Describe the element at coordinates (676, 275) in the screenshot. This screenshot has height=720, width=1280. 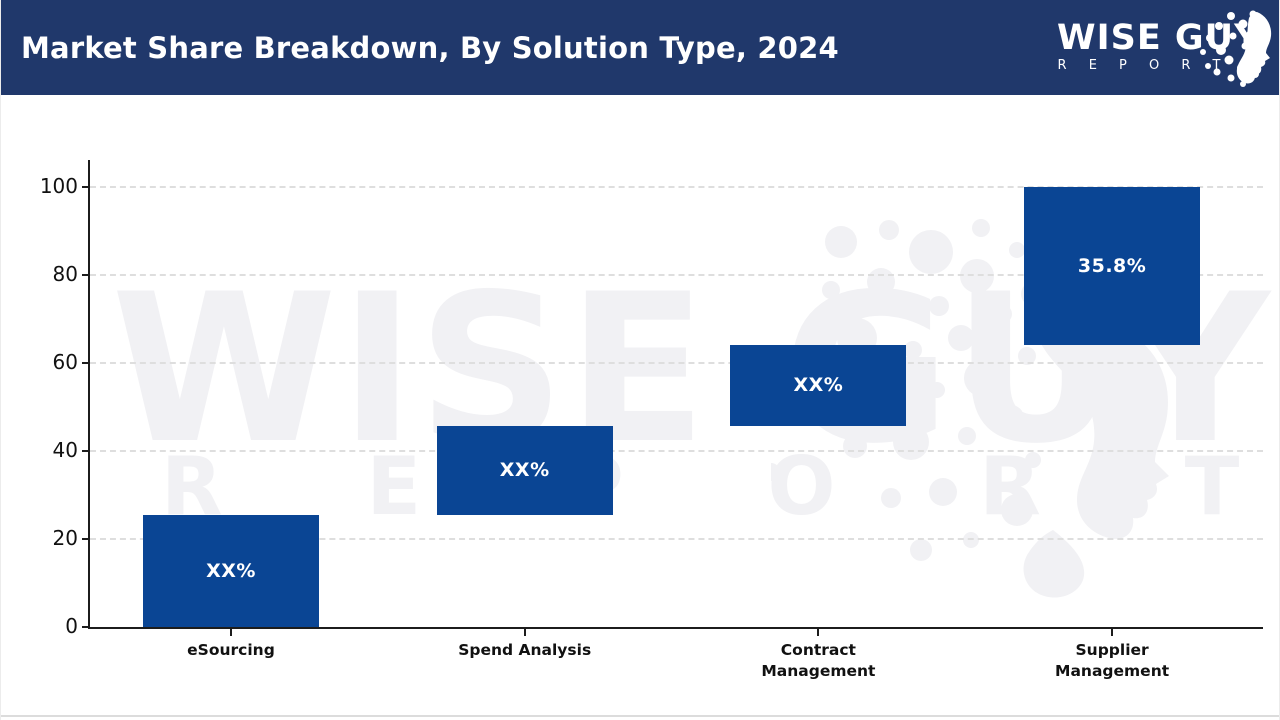
I see `gridline-y80` at that location.